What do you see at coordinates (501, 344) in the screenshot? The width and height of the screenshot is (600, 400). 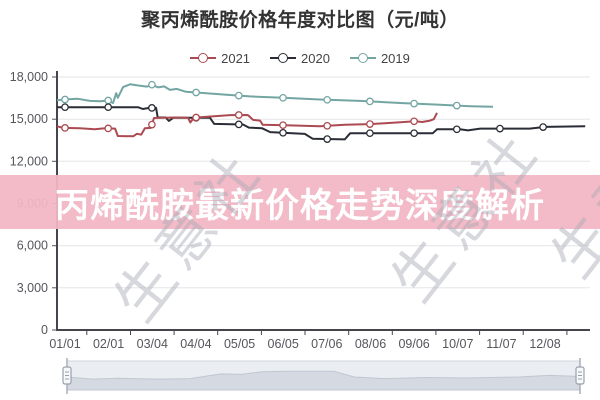 I see `x-axis-label: 11/07` at bounding box center [501, 344].